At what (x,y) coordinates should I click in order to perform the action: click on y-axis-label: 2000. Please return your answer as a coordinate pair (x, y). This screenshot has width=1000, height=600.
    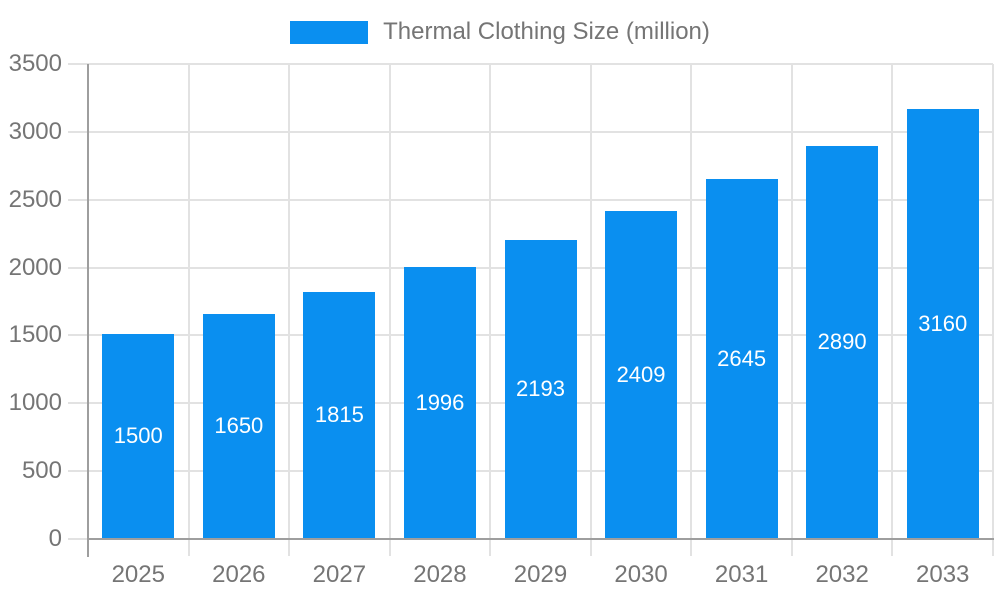
    Looking at the image, I should click on (35, 267).